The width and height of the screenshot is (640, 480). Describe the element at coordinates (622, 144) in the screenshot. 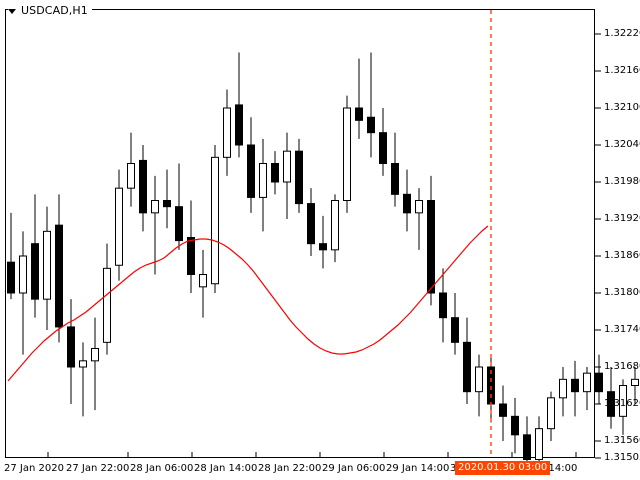

I see `price-axis-label: 1.32040` at that location.